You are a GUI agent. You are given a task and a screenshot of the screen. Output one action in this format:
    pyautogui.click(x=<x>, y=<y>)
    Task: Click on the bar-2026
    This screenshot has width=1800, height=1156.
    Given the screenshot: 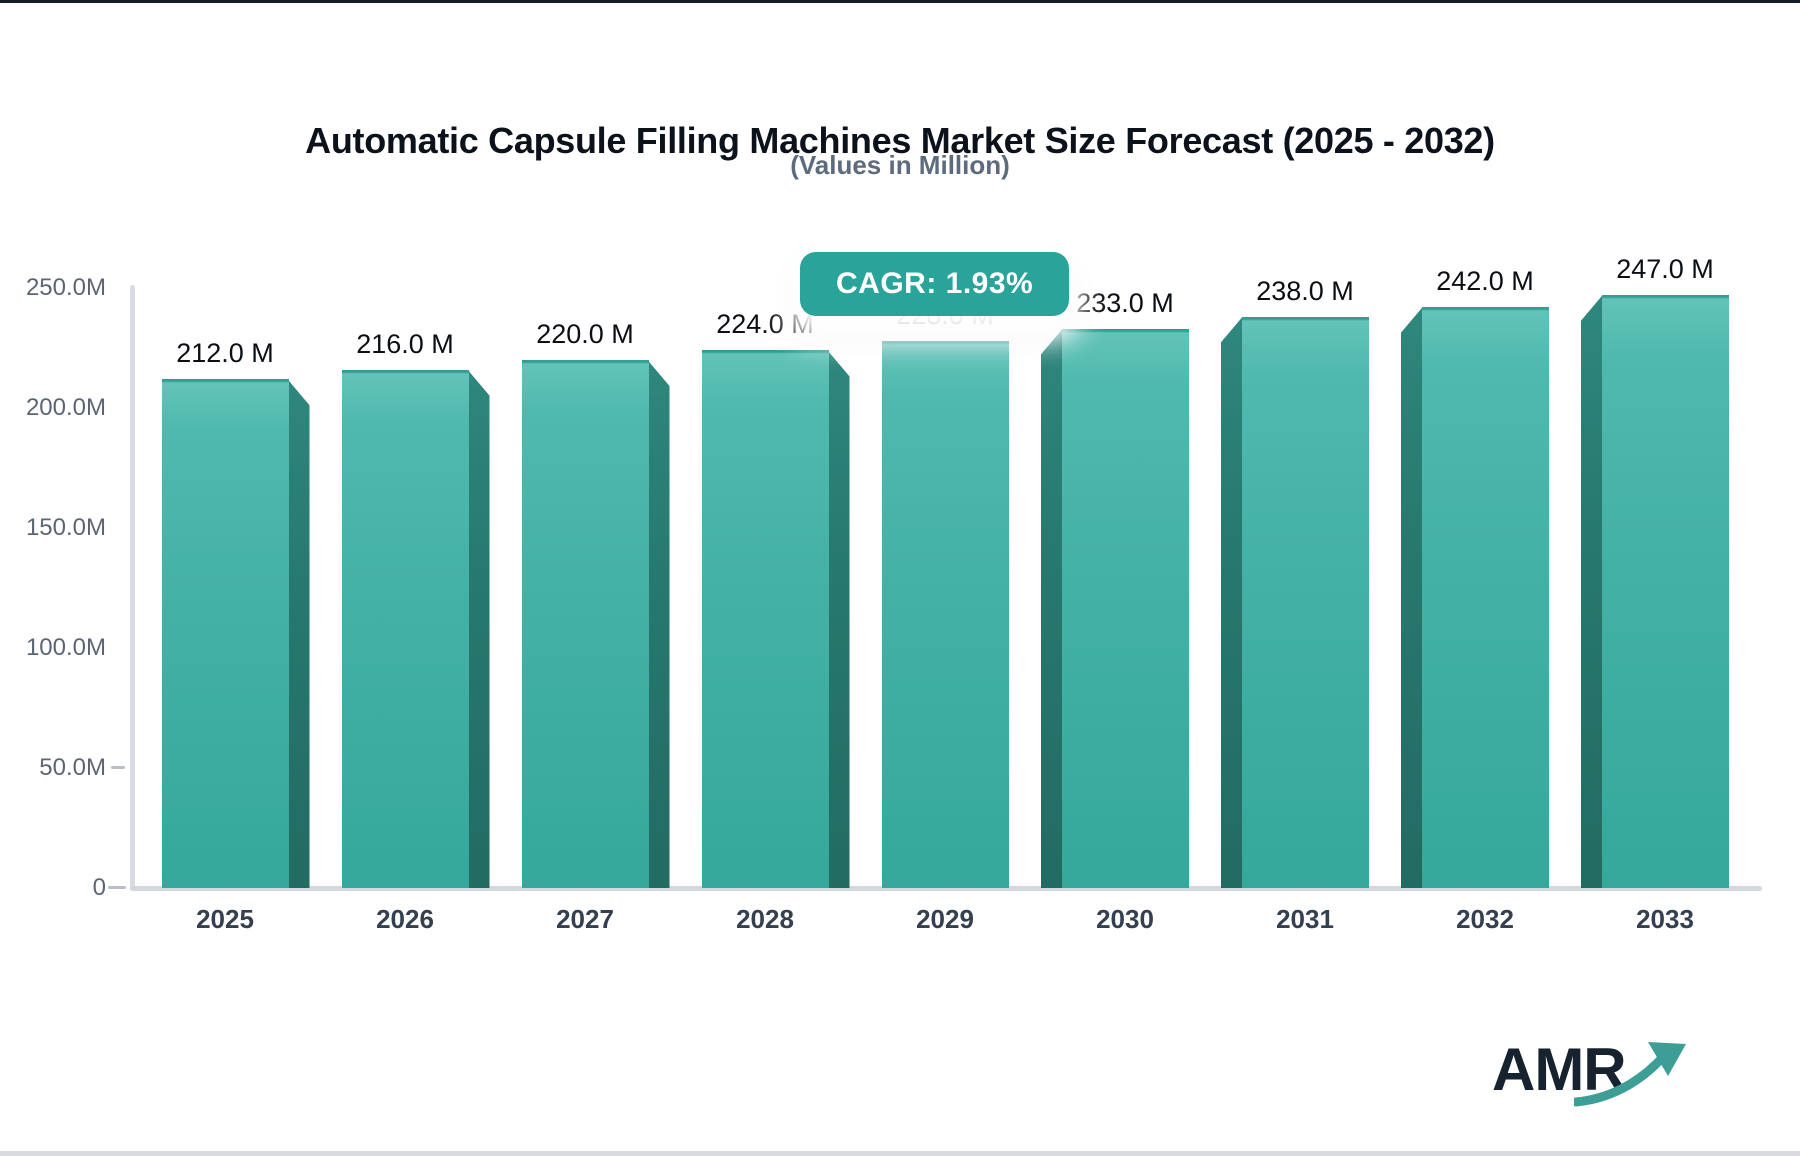 What is the action you would take?
    pyautogui.click(x=405, y=628)
    